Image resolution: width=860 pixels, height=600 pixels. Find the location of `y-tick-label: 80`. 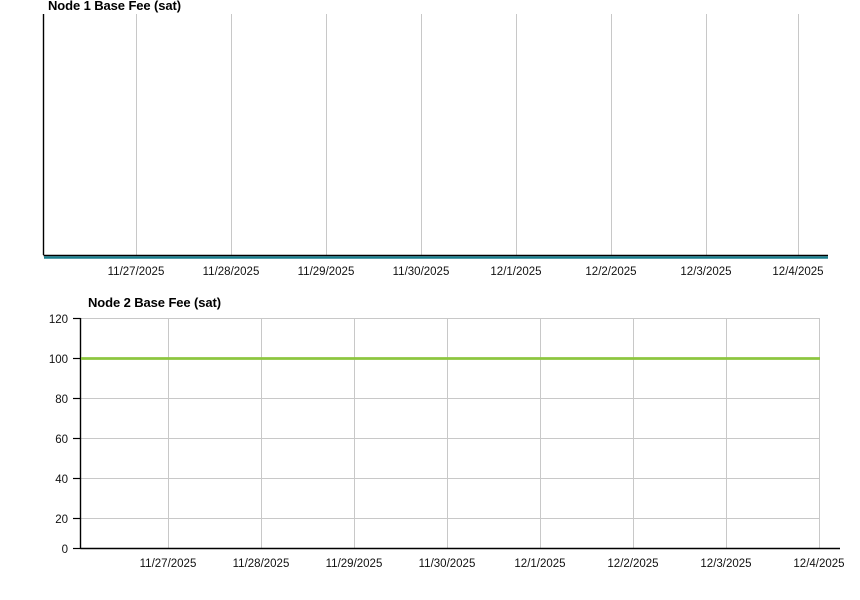

y-tick-label: 80 is located at coordinates (61, 400).